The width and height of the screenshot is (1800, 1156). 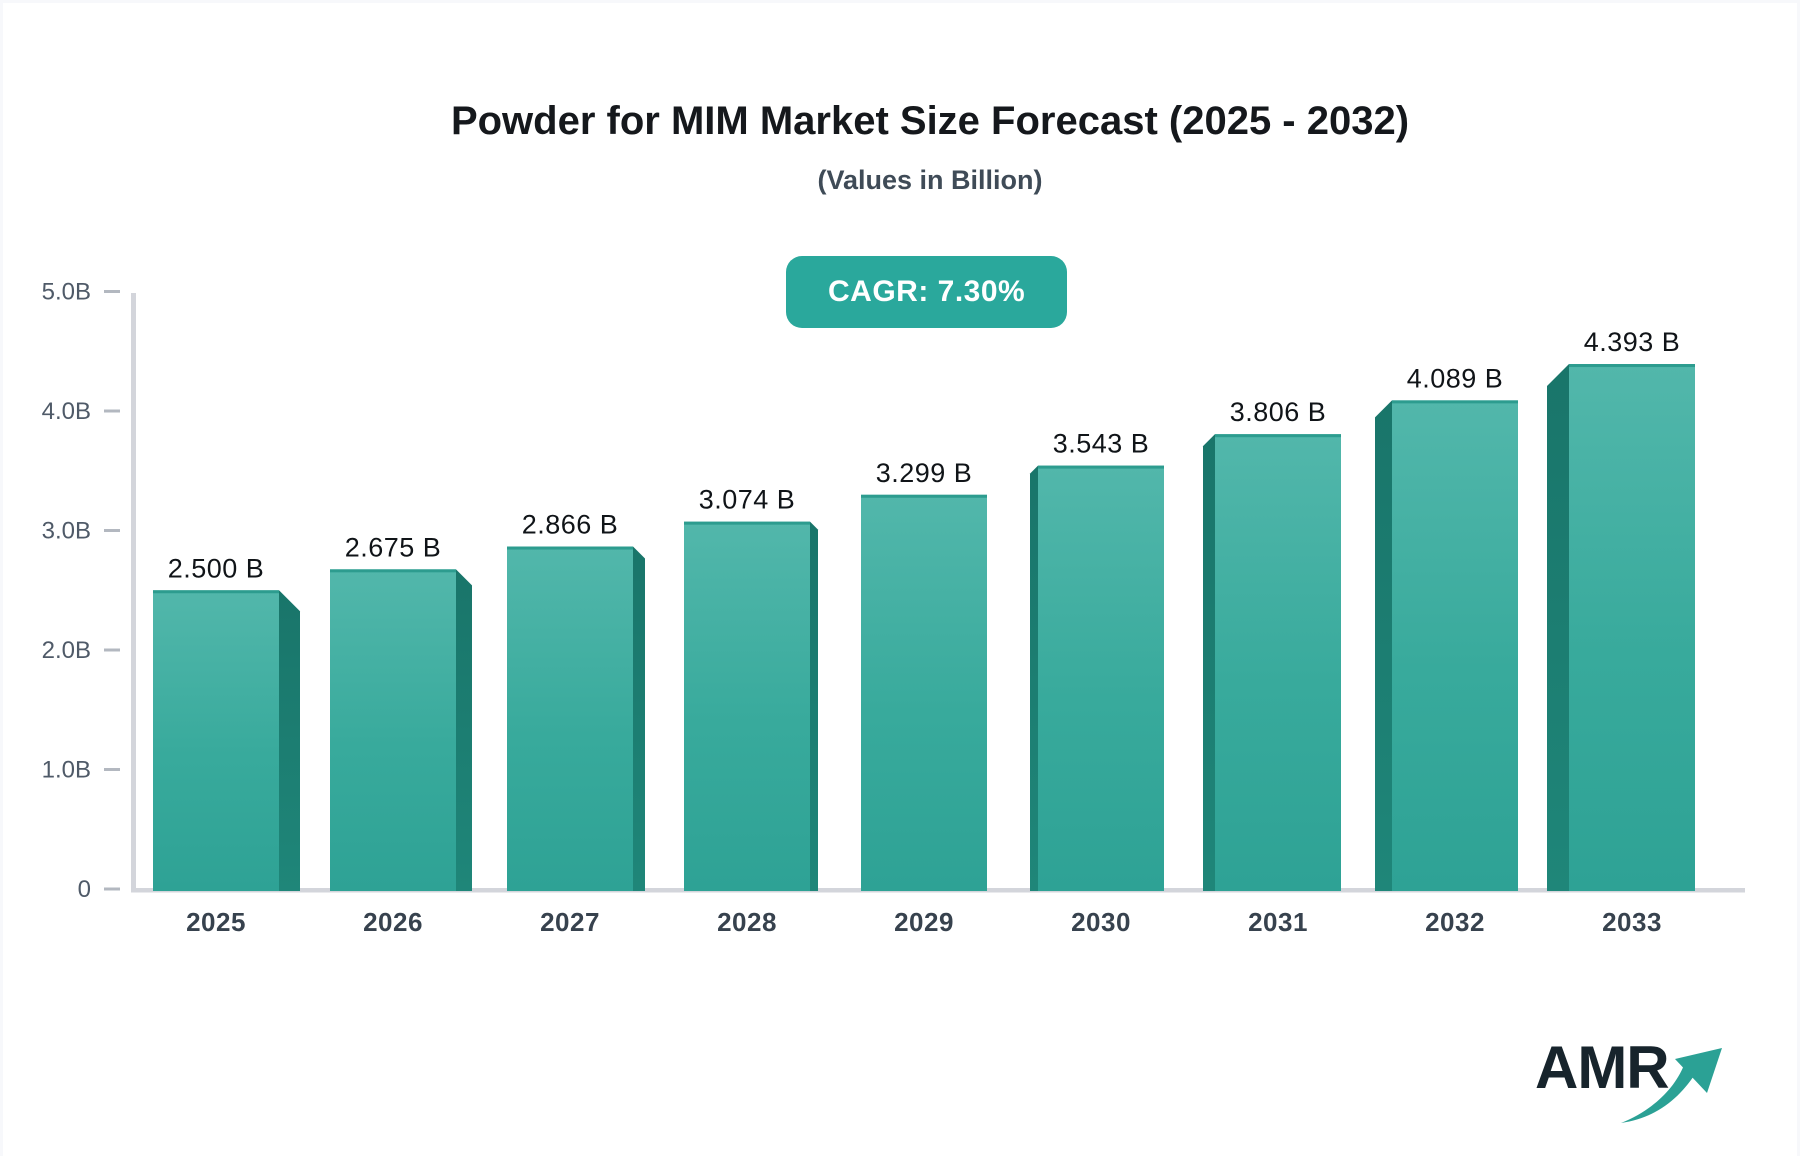 What do you see at coordinates (747, 922) in the screenshot?
I see `x-axis-category-label: 2028` at bounding box center [747, 922].